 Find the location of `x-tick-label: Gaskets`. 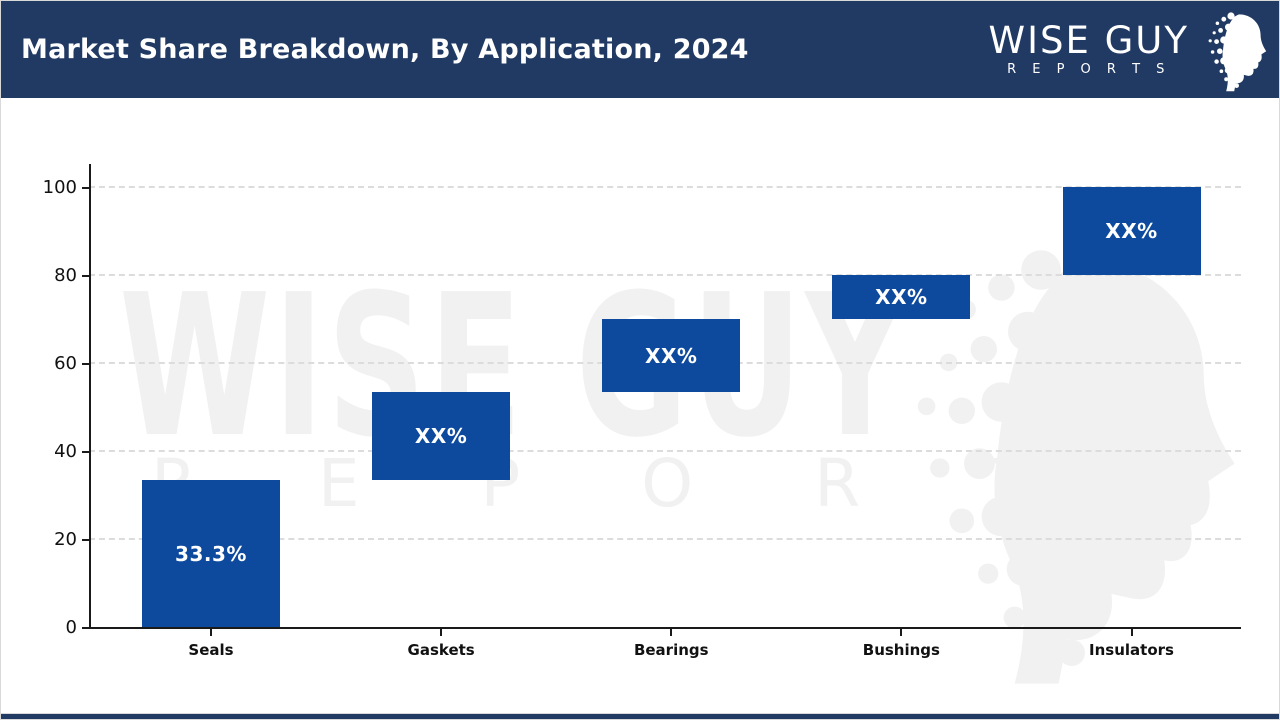

x-tick-label: Gaskets is located at coordinates (441, 650).